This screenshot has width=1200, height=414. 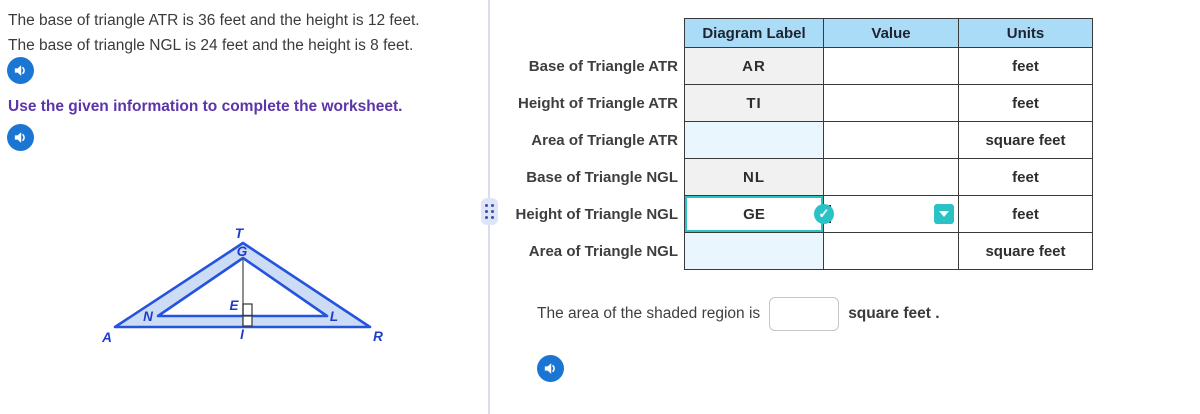 I want to click on row-label-area-ngl: Area of Triangle NGL, so click(x=603, y=251).